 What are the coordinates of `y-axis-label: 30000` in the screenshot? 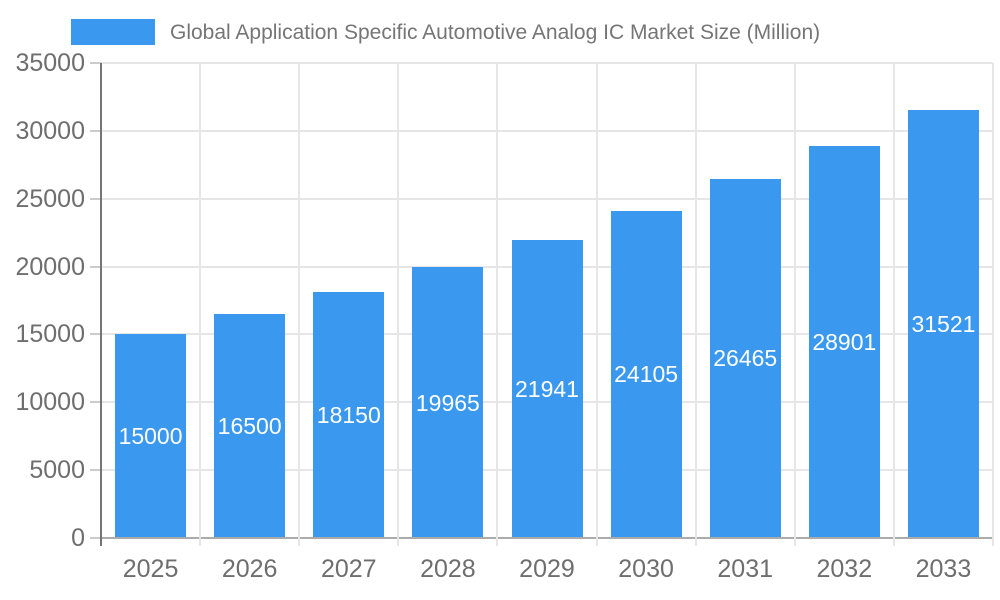 It's located at (50, 130).